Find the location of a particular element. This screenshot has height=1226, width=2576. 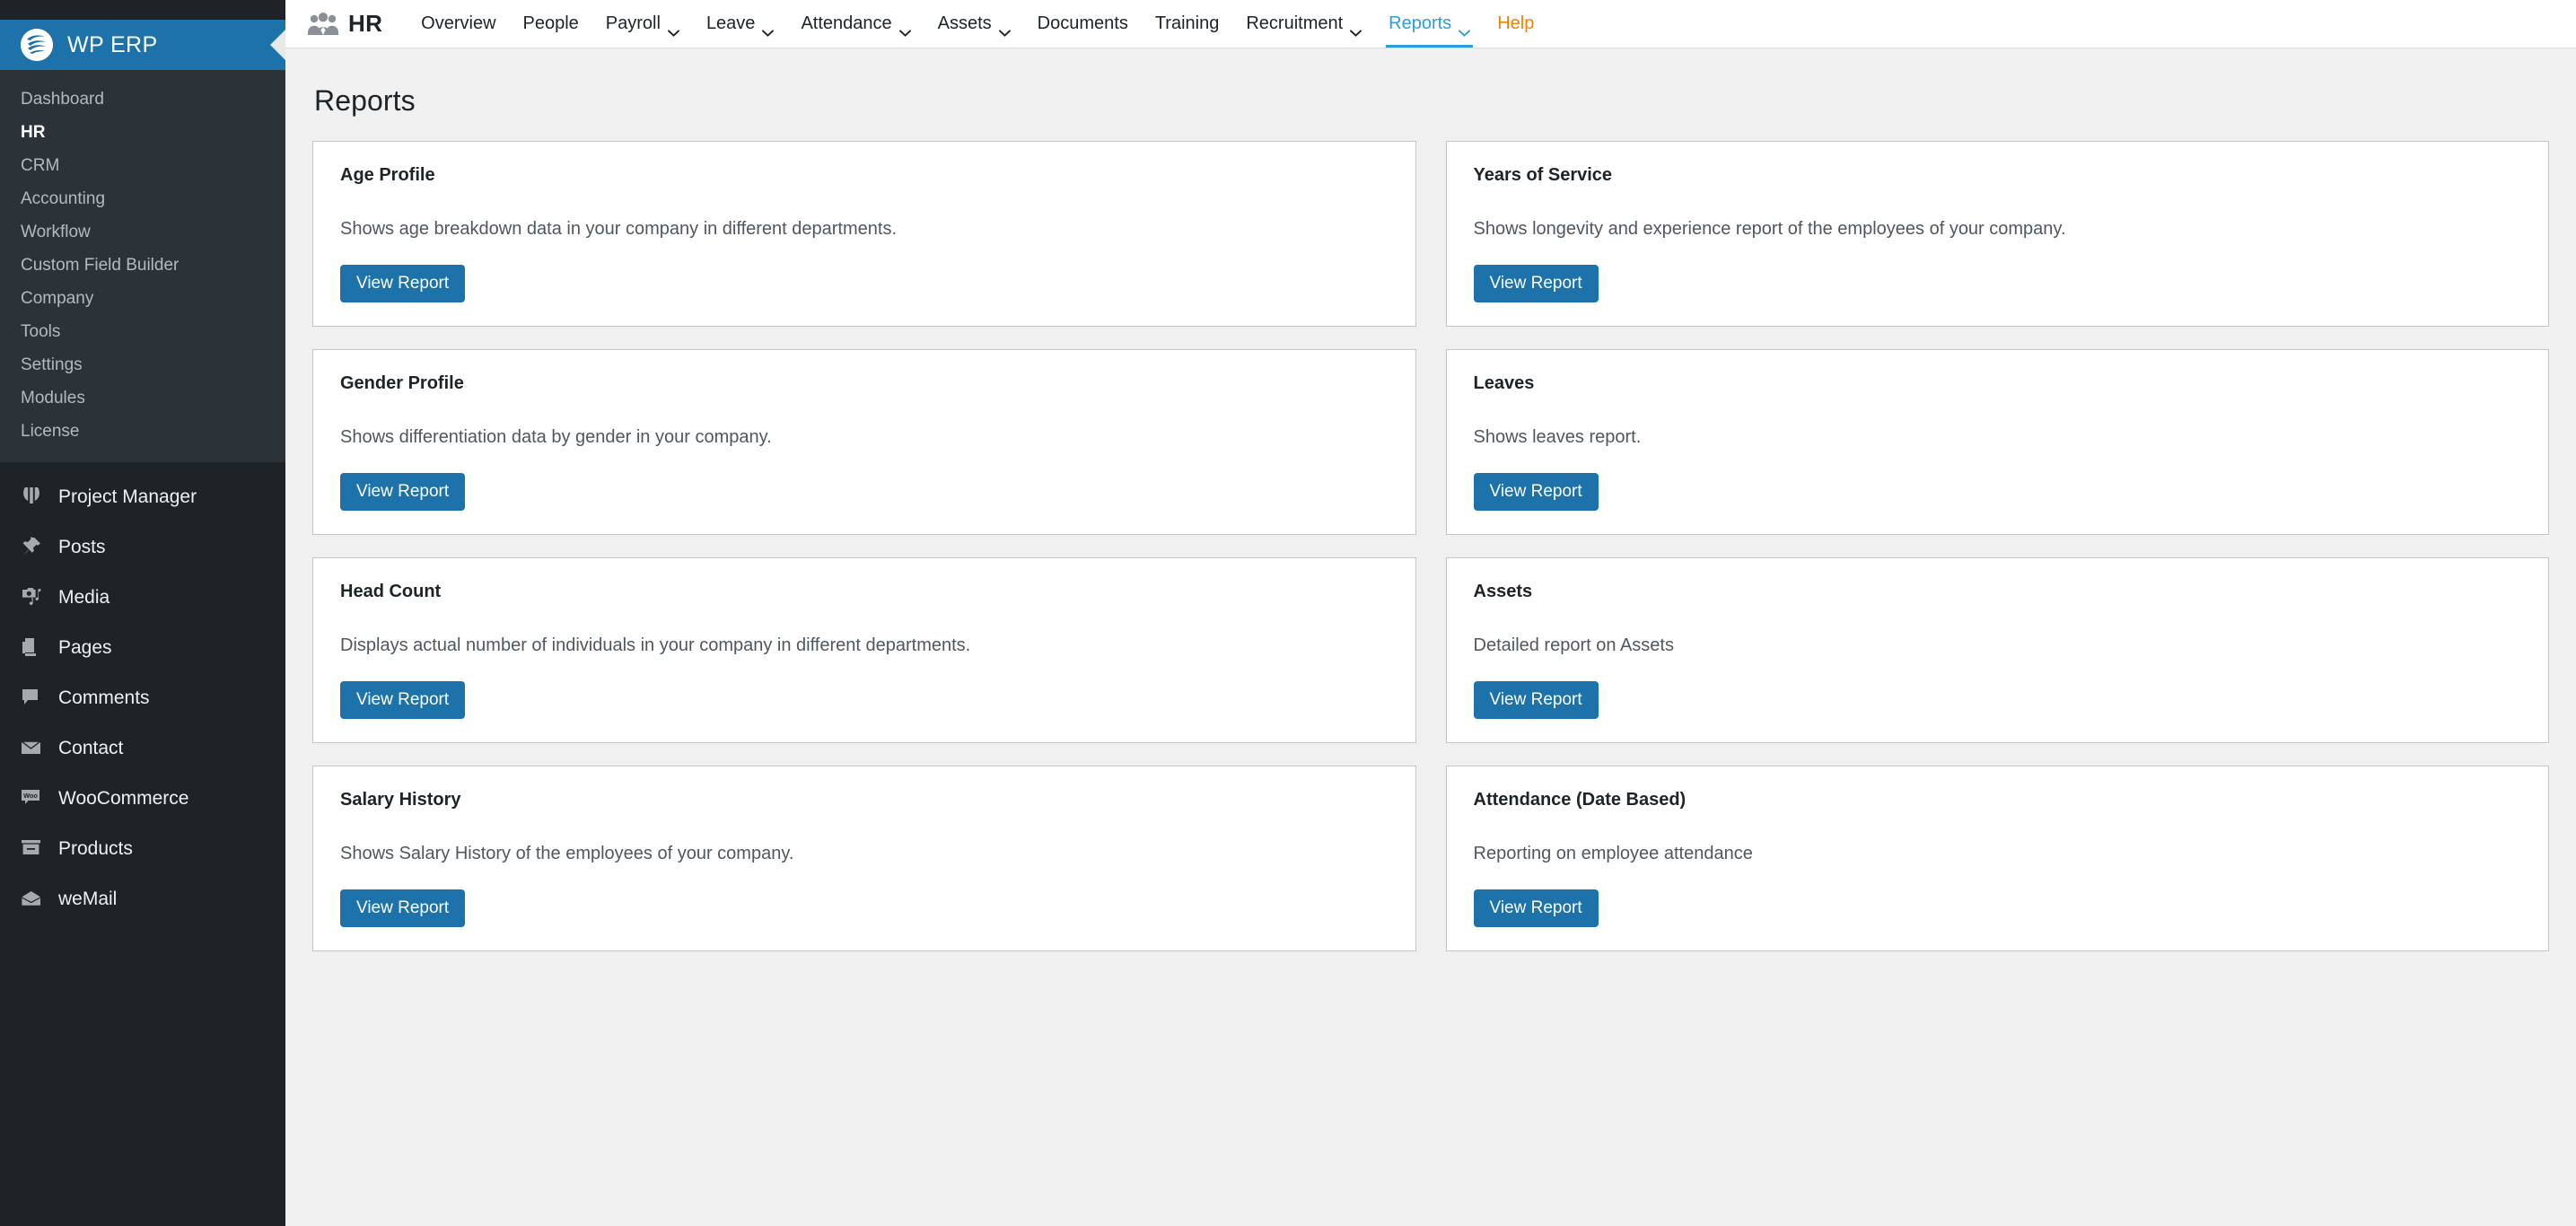

hr-nav-documents: Documents is located at coordinates (1083, 24).